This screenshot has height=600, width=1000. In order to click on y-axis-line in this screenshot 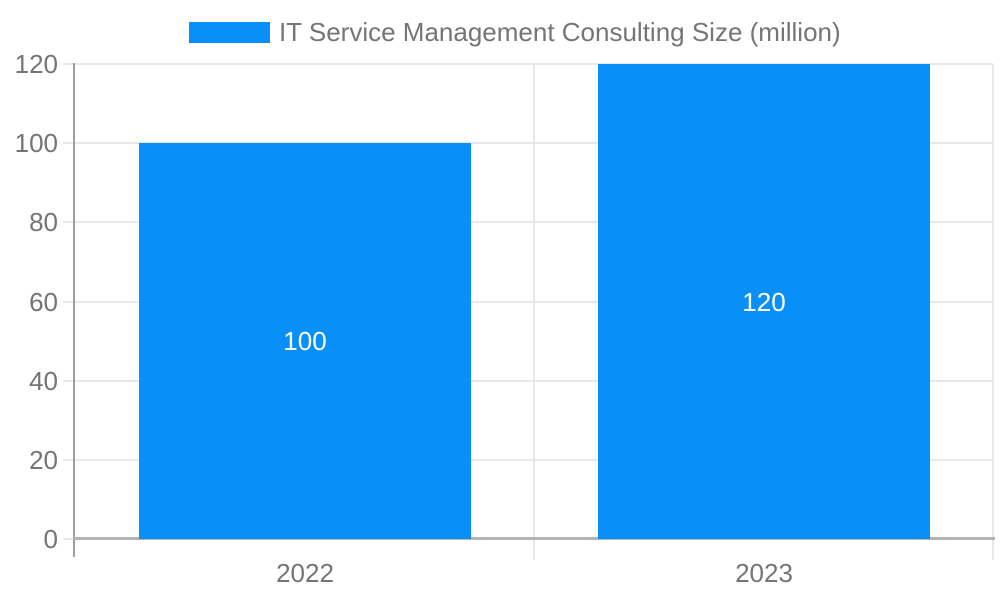, I will do `click(74, 310)`.